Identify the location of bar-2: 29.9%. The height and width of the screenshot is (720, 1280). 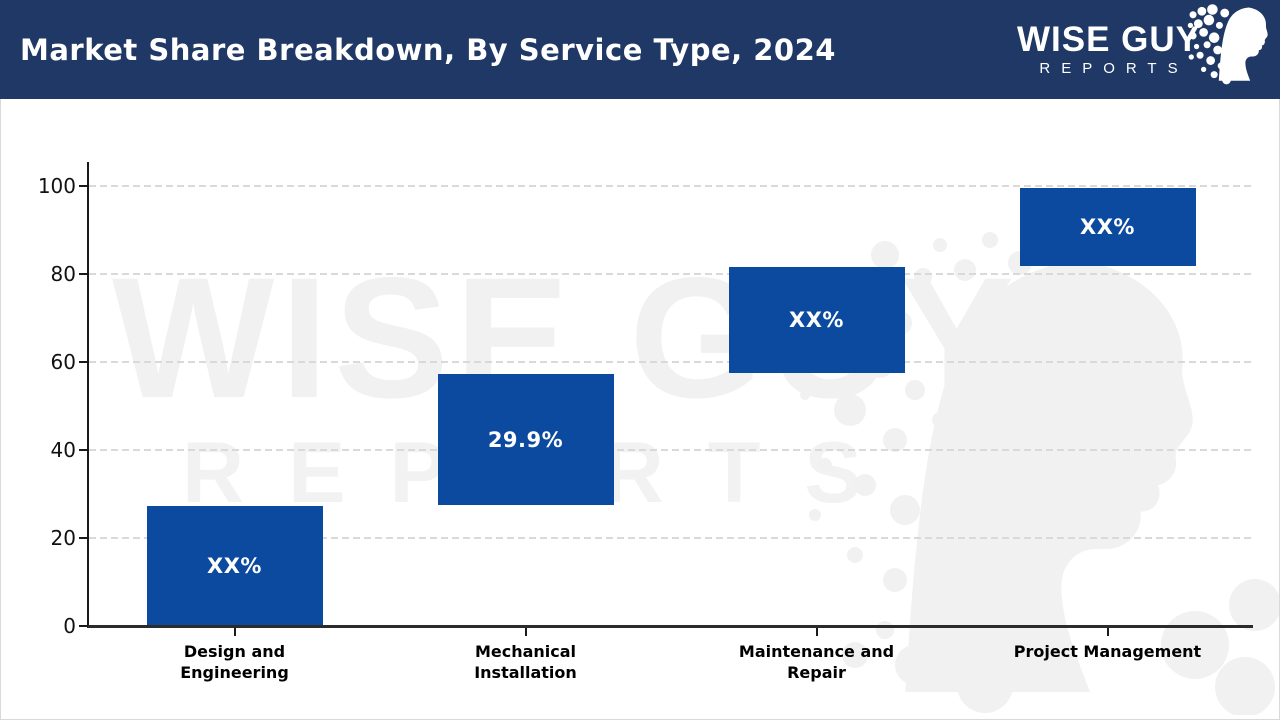
(525, 439).